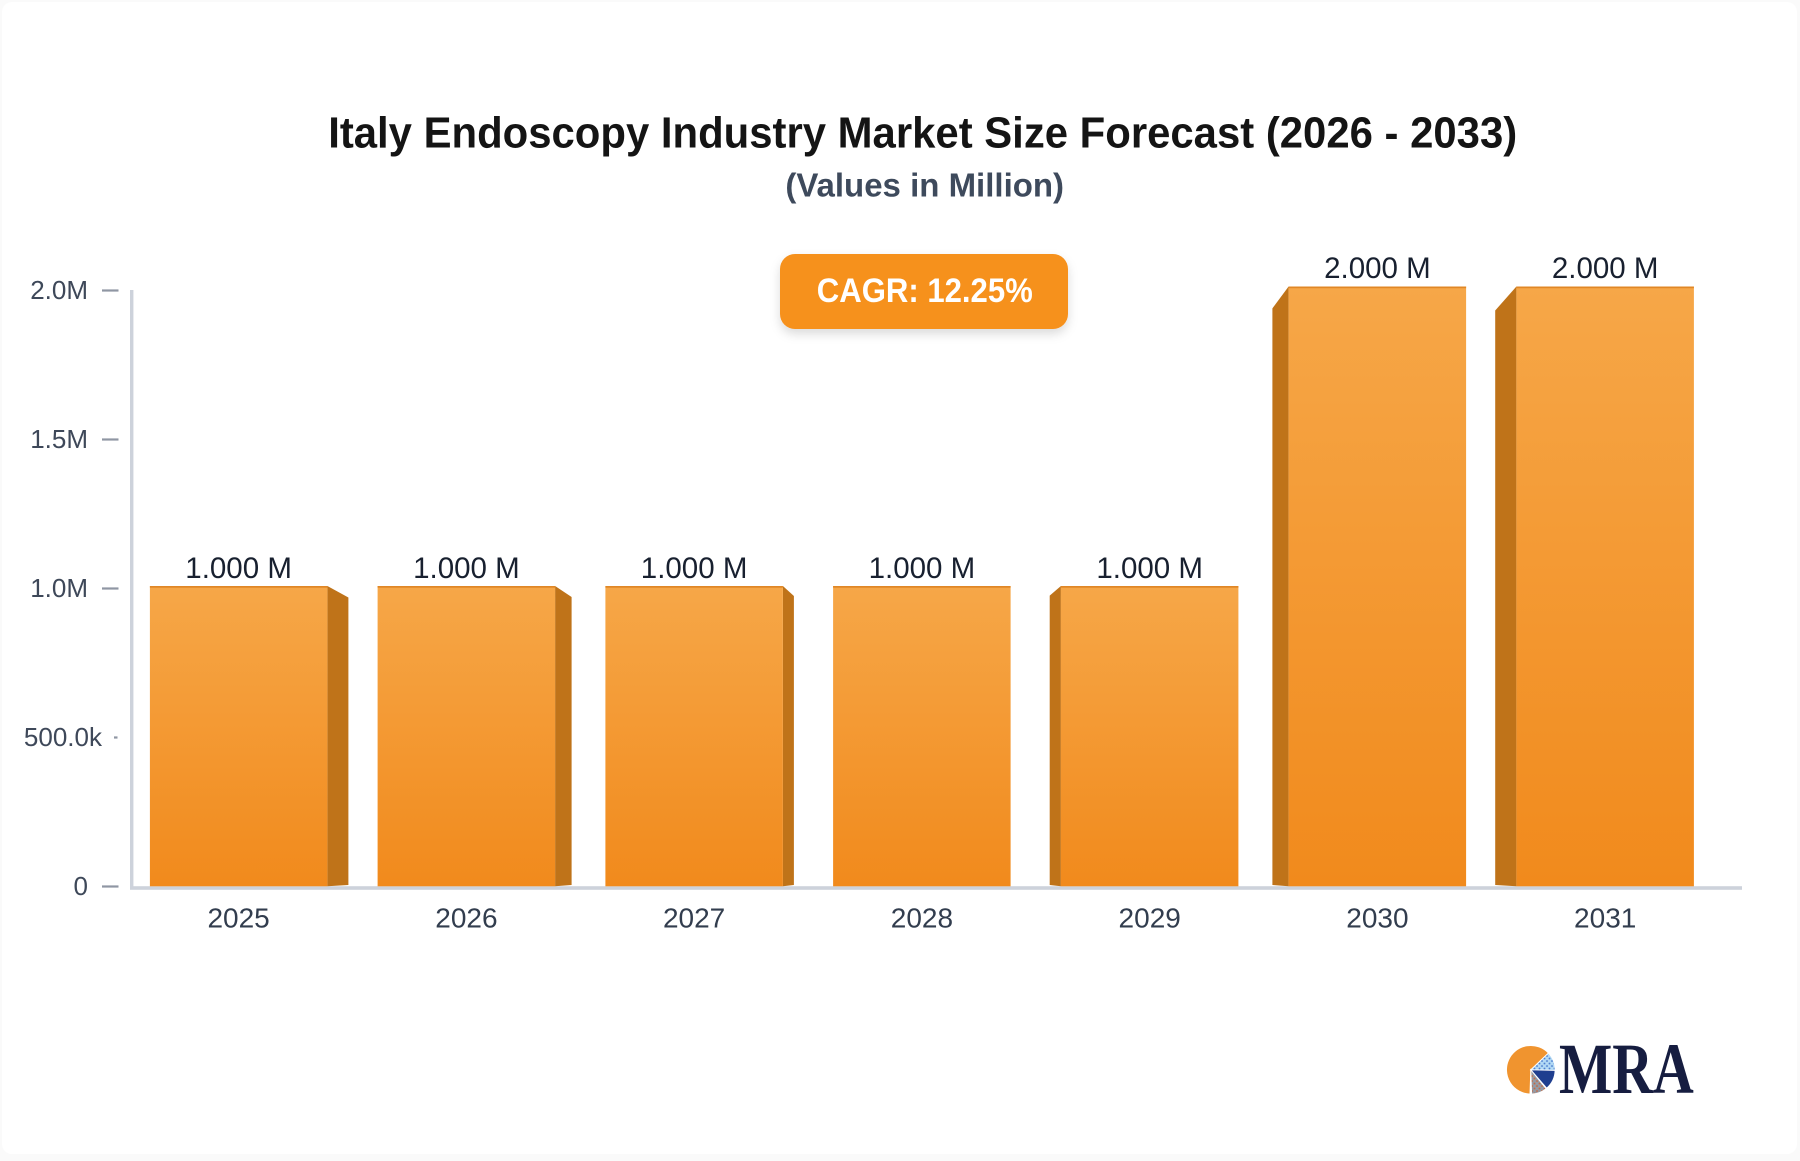  Describe the element at coordinates (922, 917) in the screenshot. I see `svg-text: 2028` at that location.